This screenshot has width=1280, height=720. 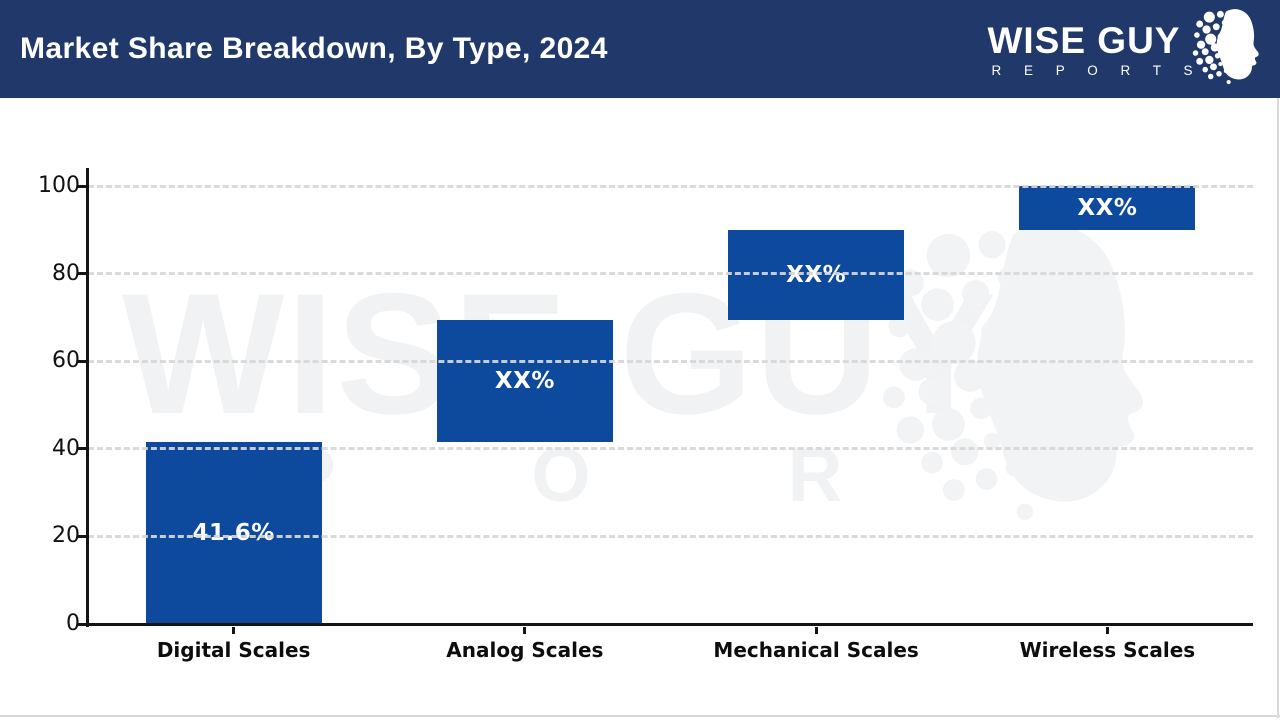 I want to click on card-border-right, so click(x=1278, y=408).